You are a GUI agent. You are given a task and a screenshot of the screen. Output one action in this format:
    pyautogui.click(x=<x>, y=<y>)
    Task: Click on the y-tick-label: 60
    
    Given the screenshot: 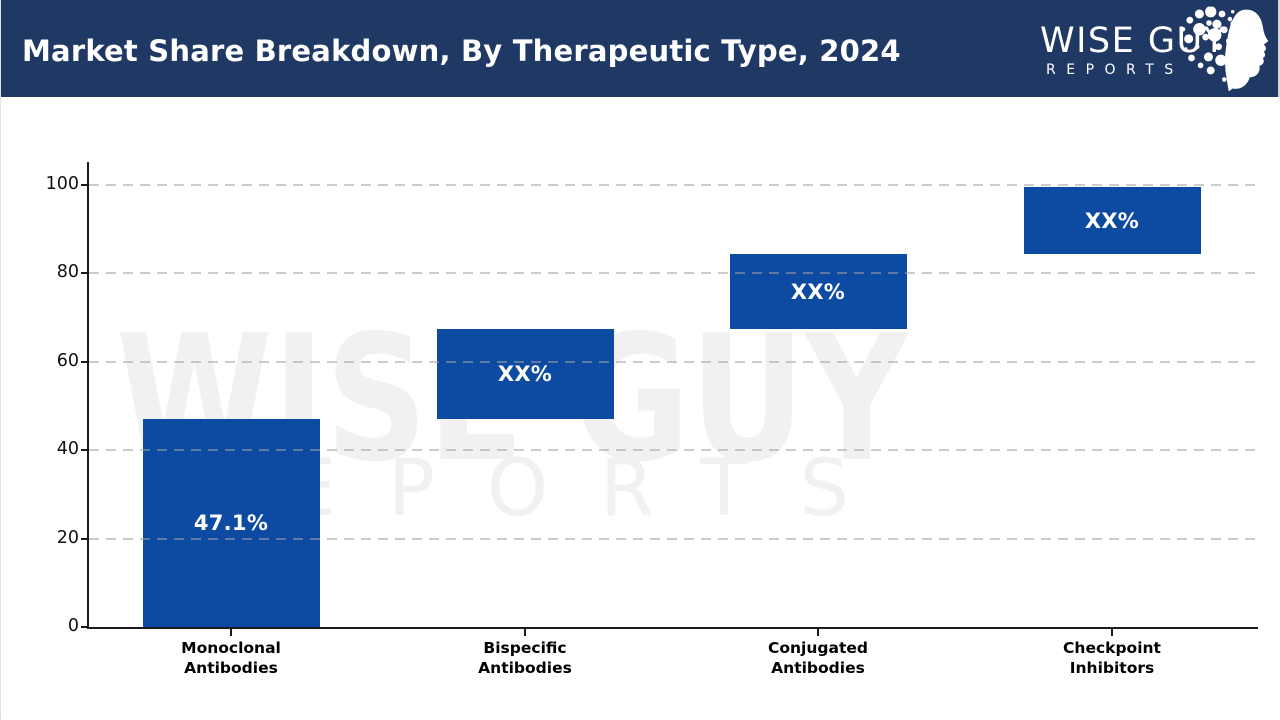 What is the action you would take?
    pyautogui.click(x=67, y=360)
    